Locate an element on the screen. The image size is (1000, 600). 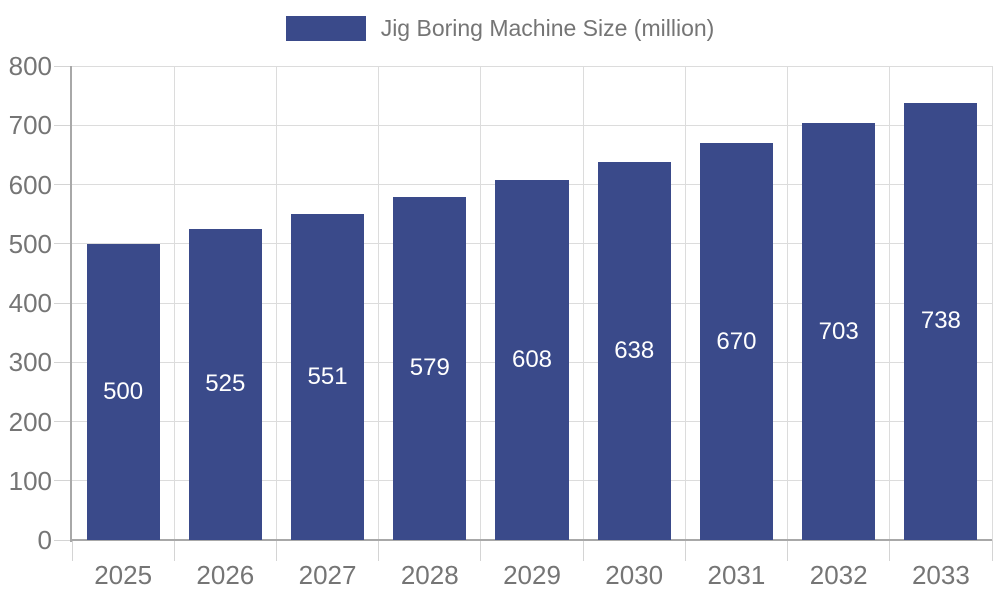
x-axis-label: 2025 is located at coordinates (123, 575).